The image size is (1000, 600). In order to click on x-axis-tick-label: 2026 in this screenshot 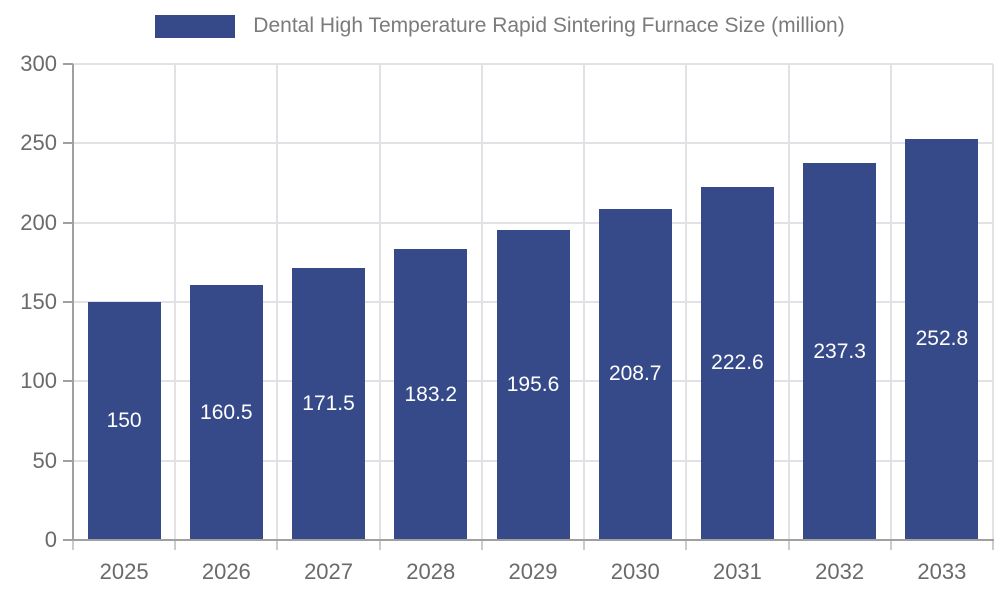, I will do `click(226, 571)`.